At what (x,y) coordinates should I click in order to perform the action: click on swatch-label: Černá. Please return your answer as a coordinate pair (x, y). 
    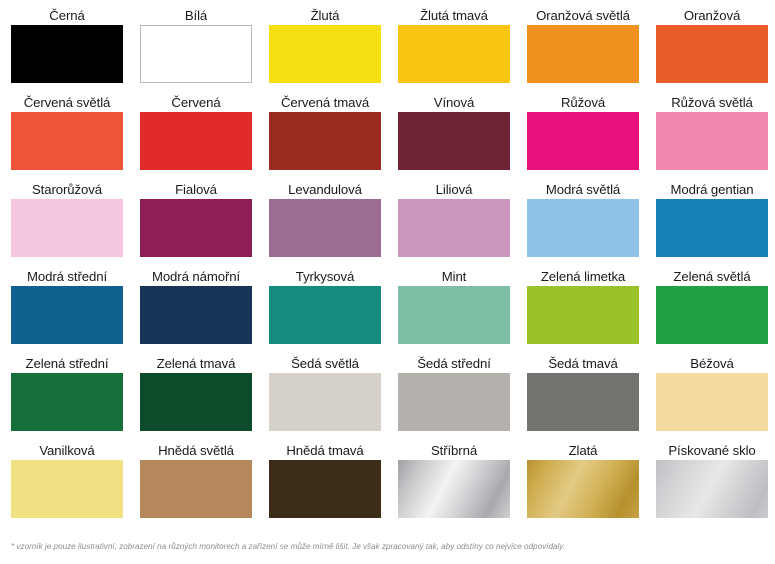
    Looking at the image, I should click on (67, 15).